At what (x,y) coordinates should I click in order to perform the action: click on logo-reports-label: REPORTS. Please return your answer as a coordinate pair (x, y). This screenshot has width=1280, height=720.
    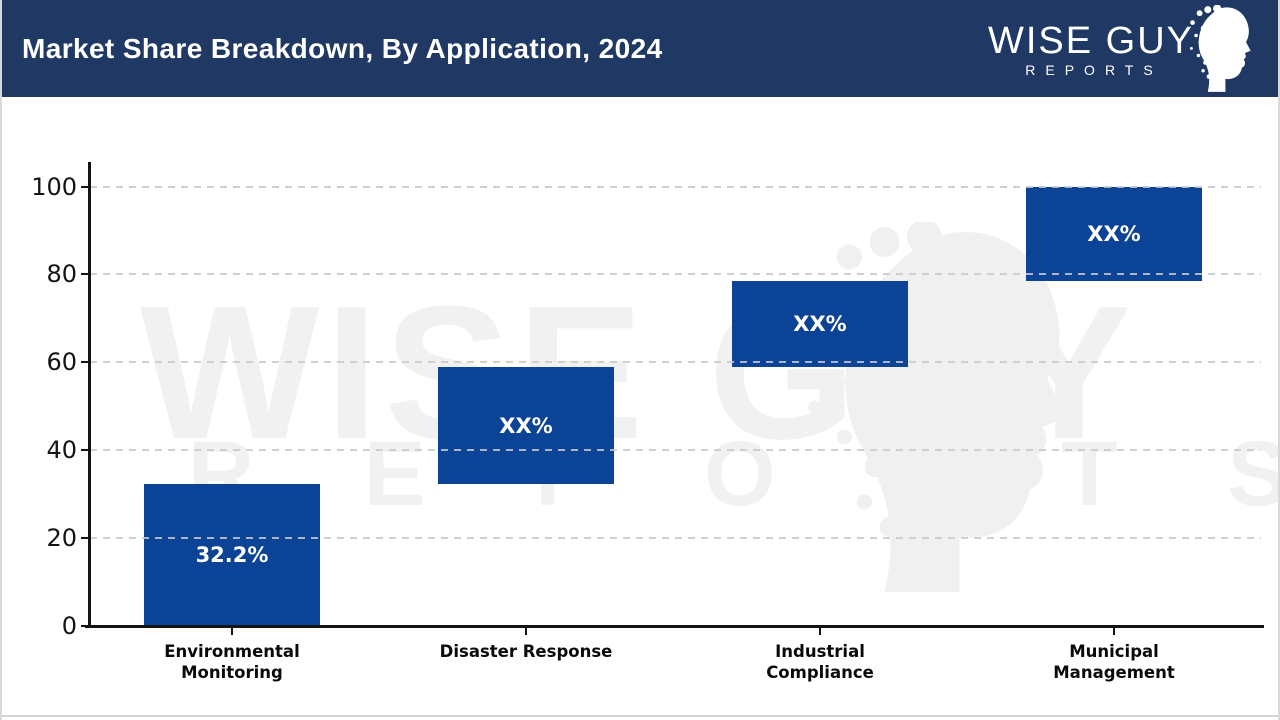
    Looking at the image, I should click on (1094, 70).